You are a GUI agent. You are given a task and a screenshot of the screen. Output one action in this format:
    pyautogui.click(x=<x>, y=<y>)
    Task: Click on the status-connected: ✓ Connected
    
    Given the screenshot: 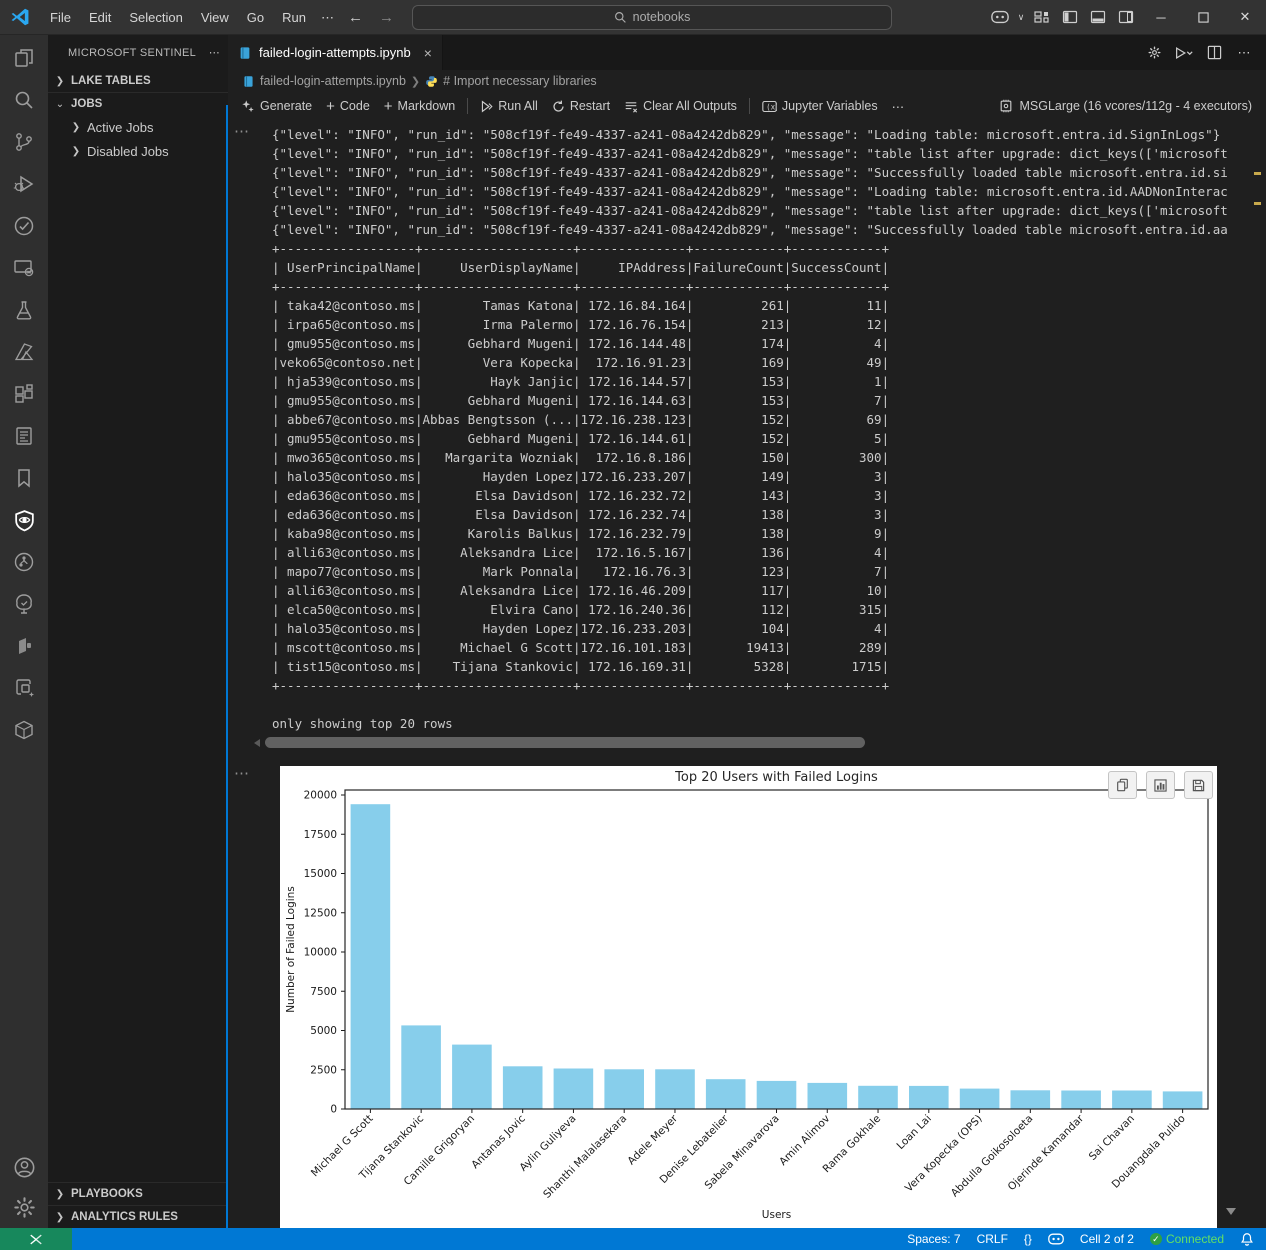 What is the action you would take?
    pyautogui.click(x=1187, y=1239)
    